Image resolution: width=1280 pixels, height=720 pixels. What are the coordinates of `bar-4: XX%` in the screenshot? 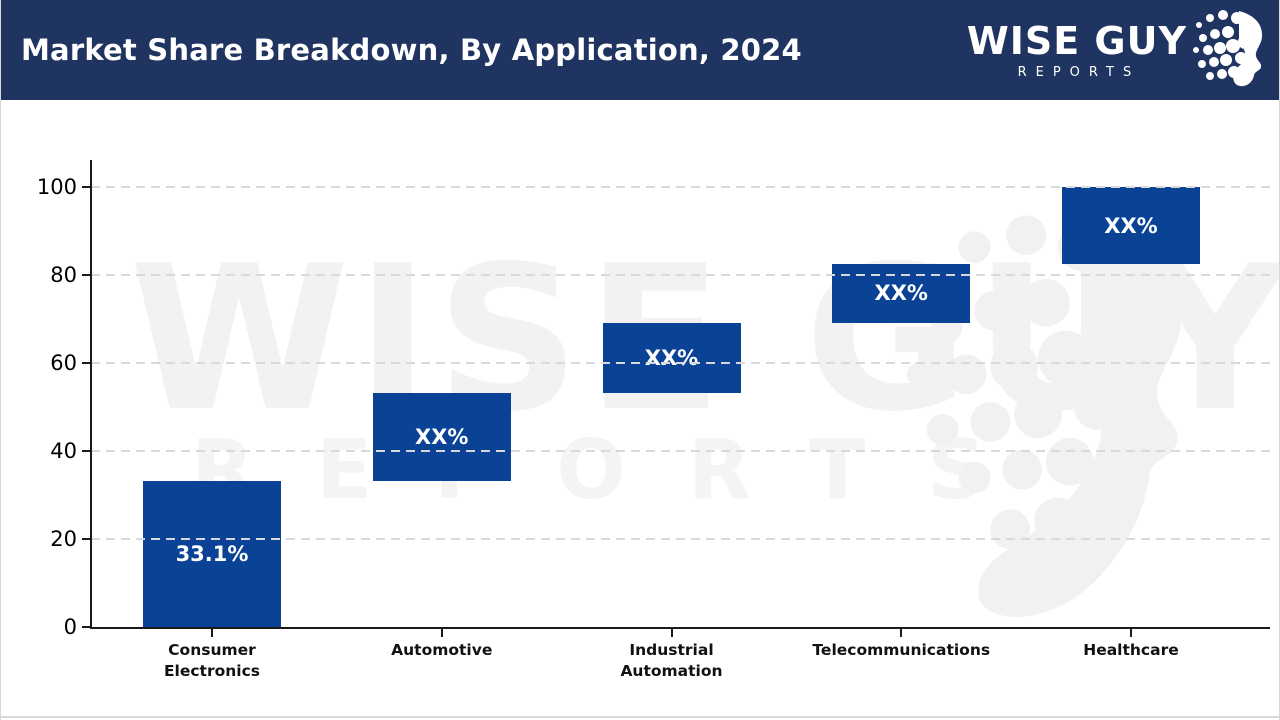 It's located at (1131, 226).